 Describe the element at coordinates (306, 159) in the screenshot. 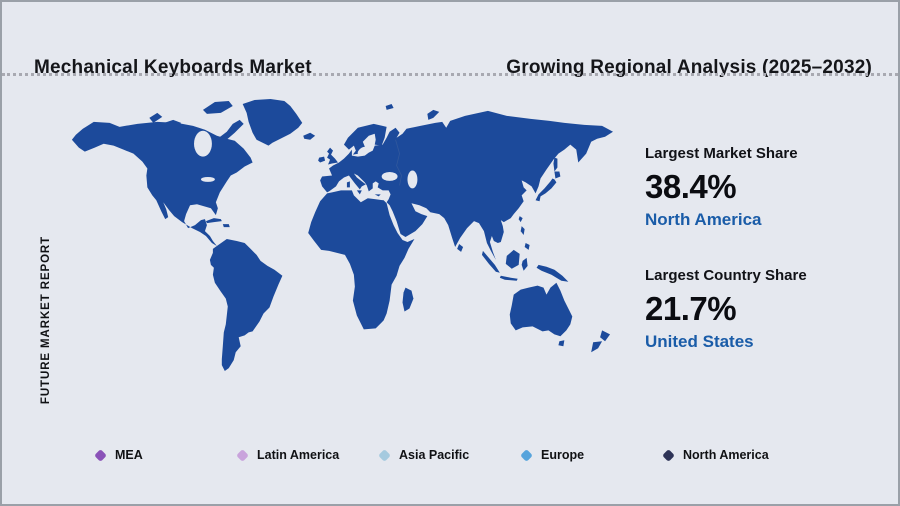

I see `inland-water` at that location.